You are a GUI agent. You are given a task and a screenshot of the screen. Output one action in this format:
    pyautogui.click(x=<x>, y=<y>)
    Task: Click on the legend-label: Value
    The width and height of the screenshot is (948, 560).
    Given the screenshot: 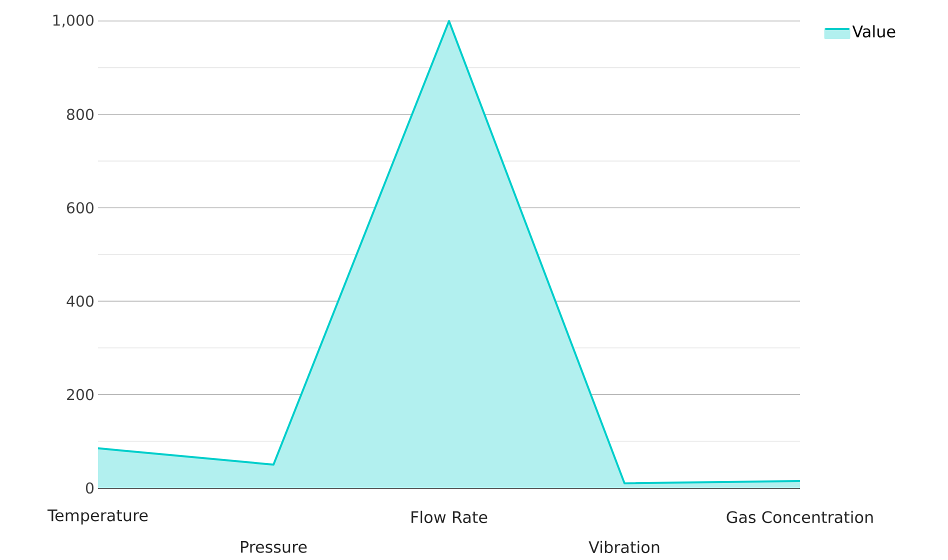 What is the action you would take?
    pyautogui.click(x=874, y=31)
    